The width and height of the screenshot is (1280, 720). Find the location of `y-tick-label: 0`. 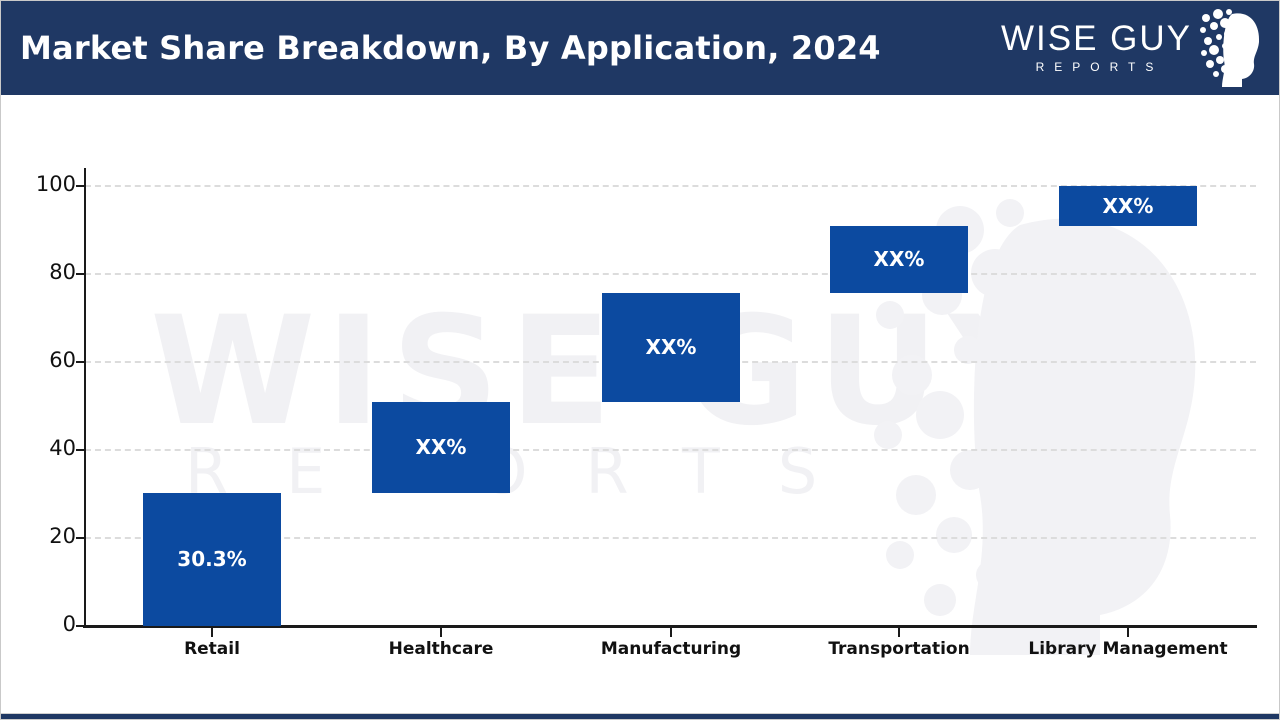

y-tick-label: 0 is located at coordinates (69, 624).